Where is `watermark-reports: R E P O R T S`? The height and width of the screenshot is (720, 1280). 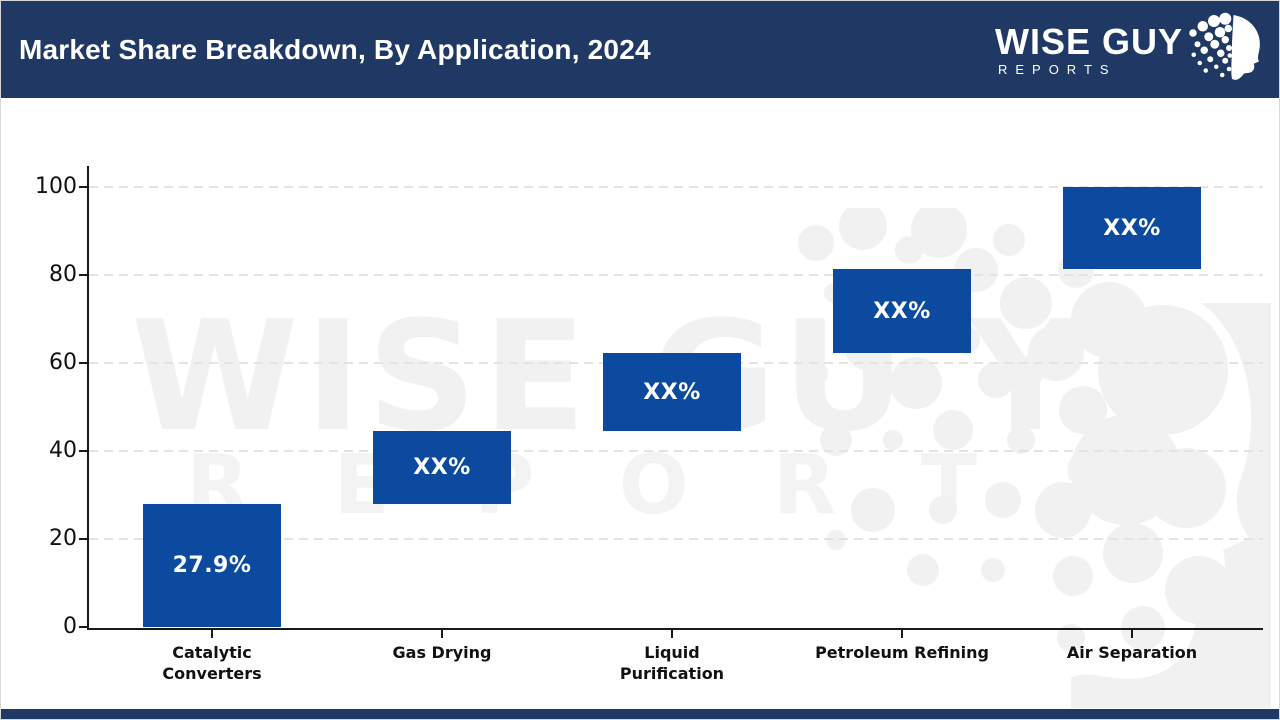
watermark-reports: R E P O R T S is located at coordinates (667, 485).